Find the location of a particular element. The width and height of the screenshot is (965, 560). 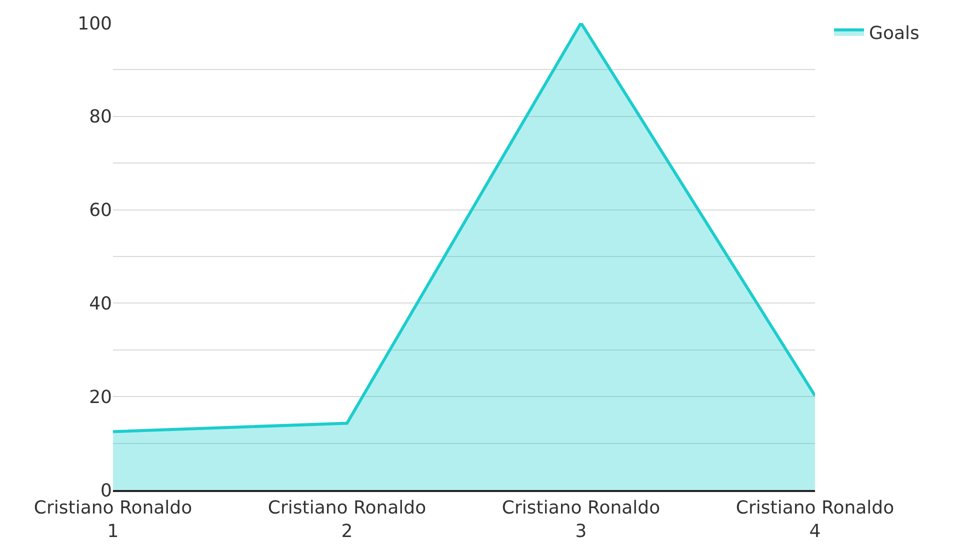

y-tick-label: 100 is located at coordinates (95, 23).